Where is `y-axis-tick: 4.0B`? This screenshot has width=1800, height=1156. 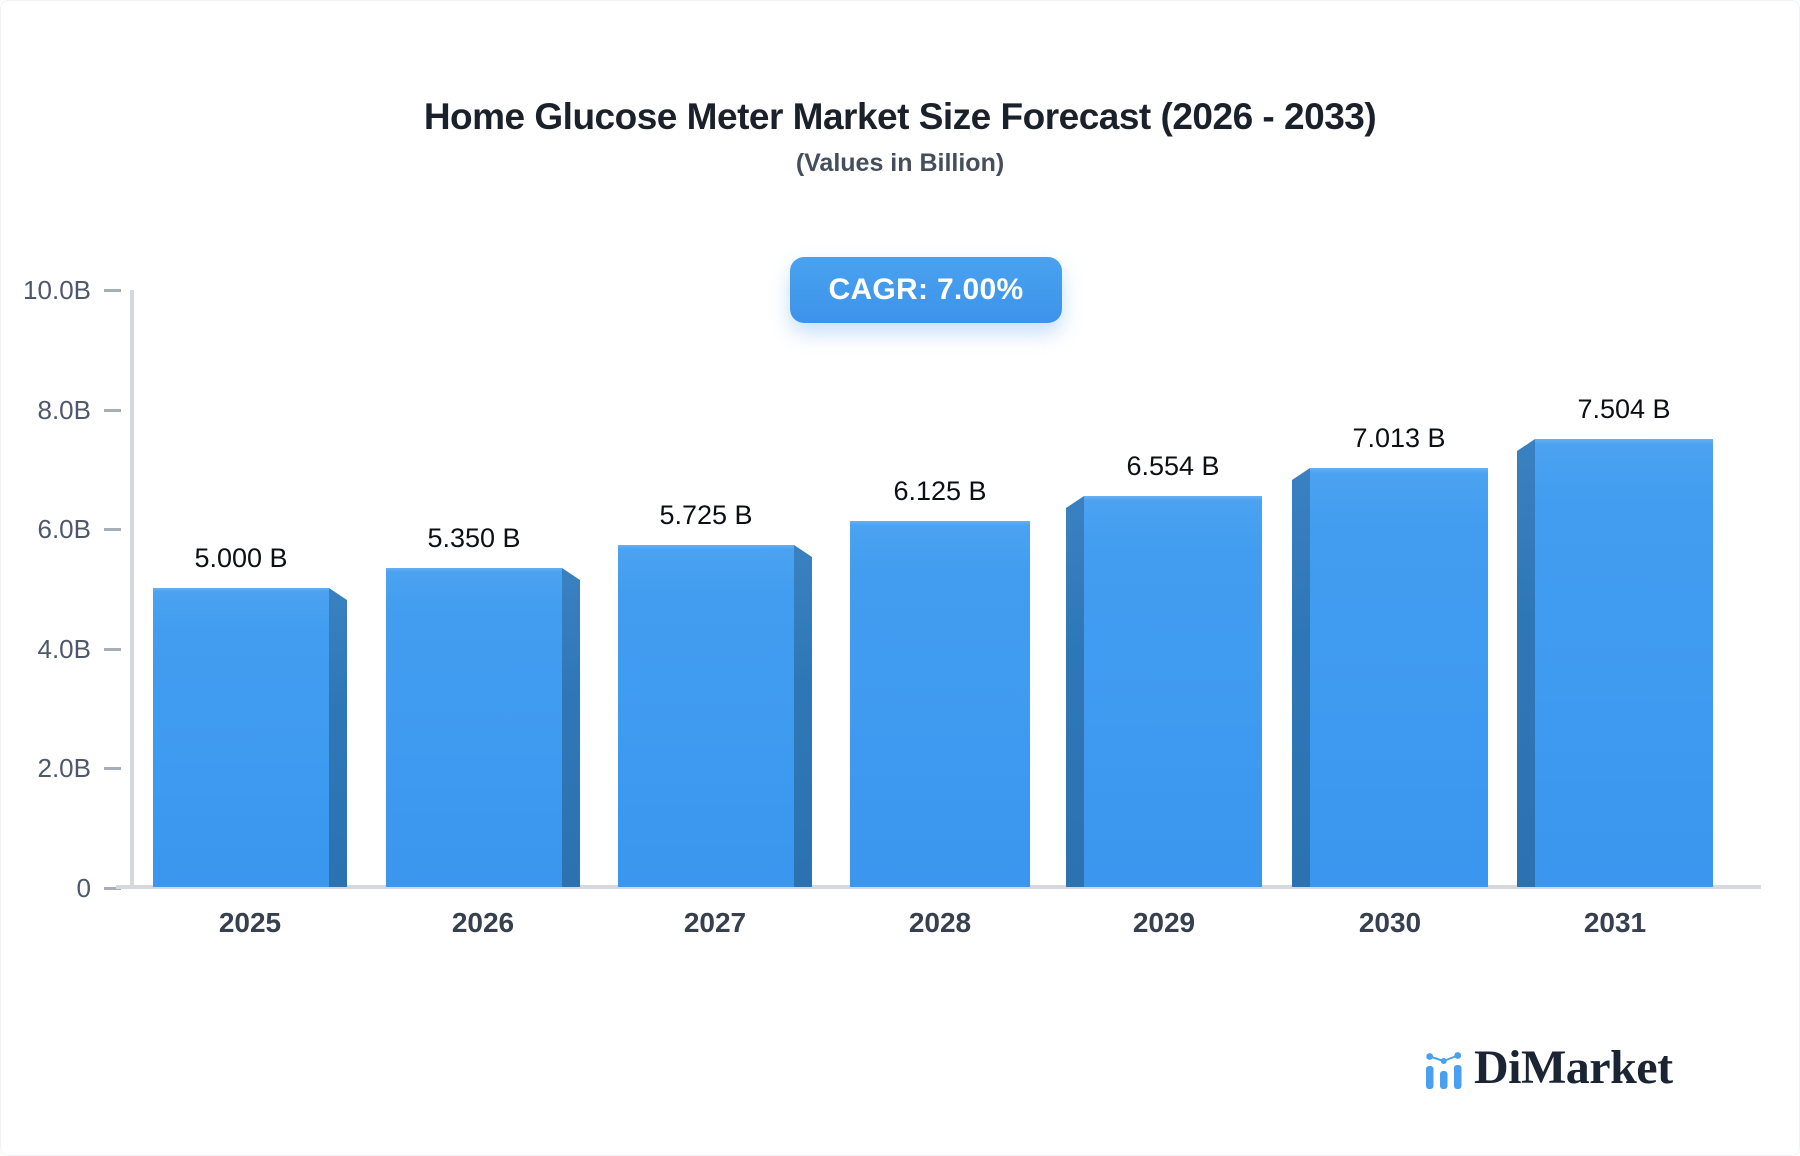
y-axis-tick: 4.0B is located at coordinates (61, 649).